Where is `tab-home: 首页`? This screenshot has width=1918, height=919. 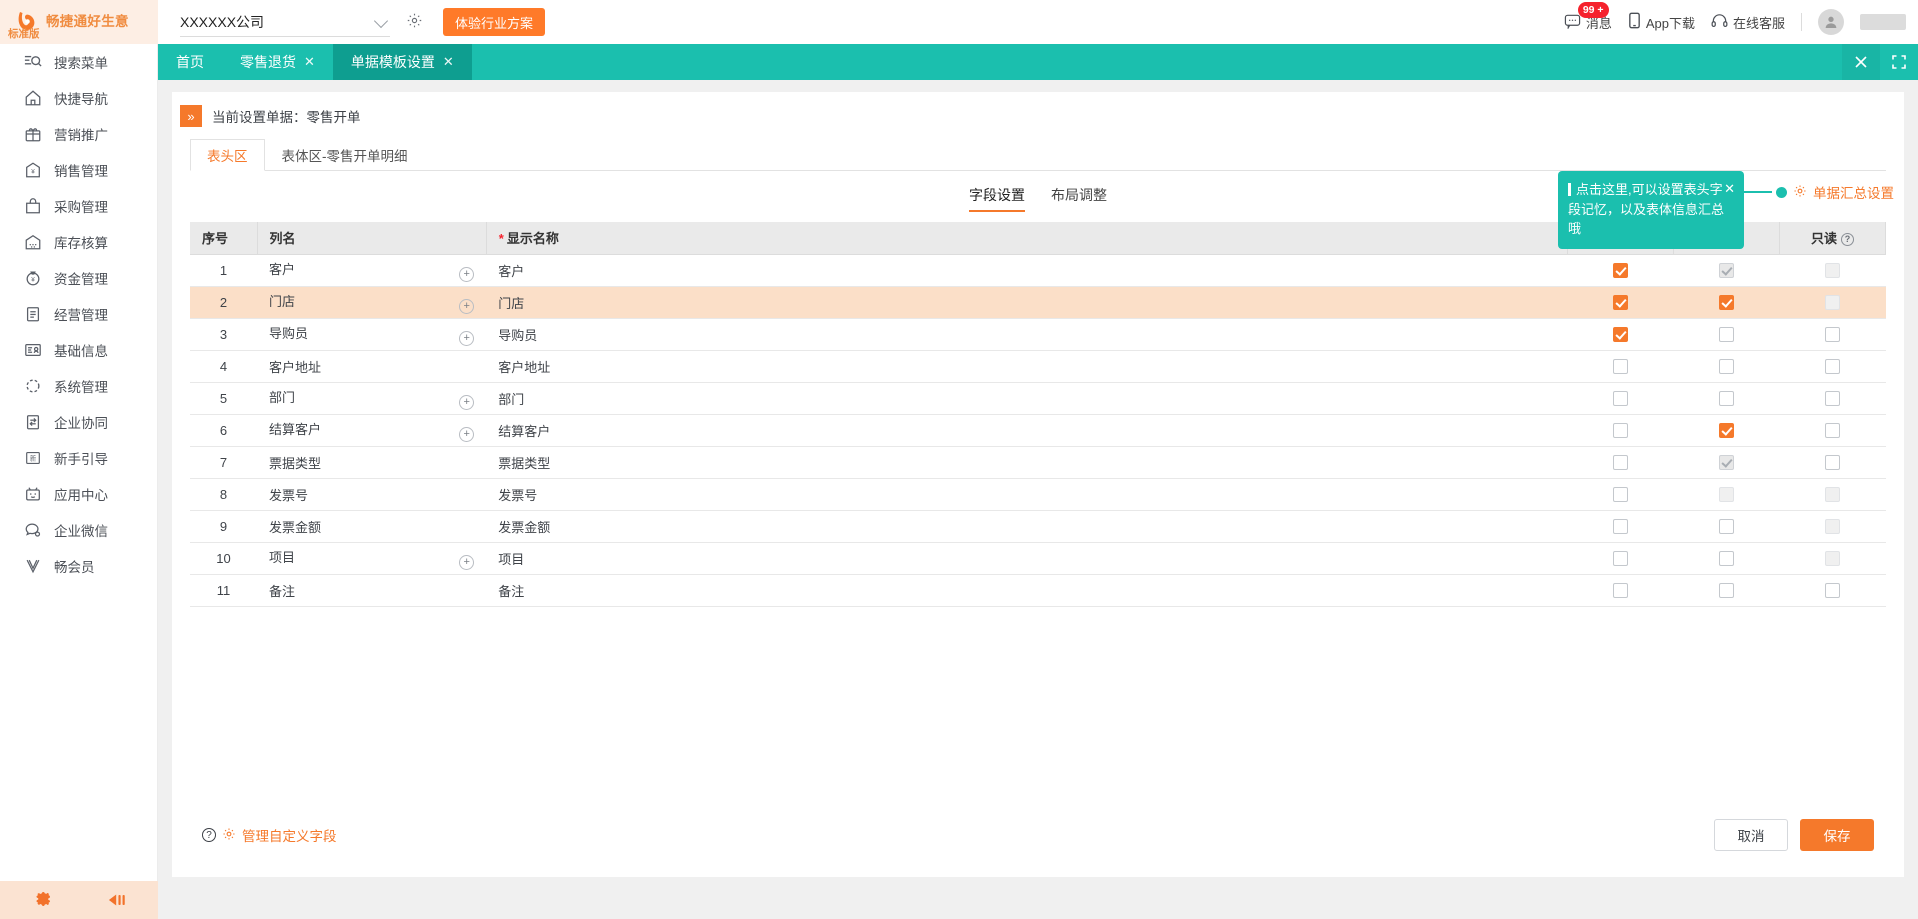
tab-home: 首页 is located at coordinates (190, 62).